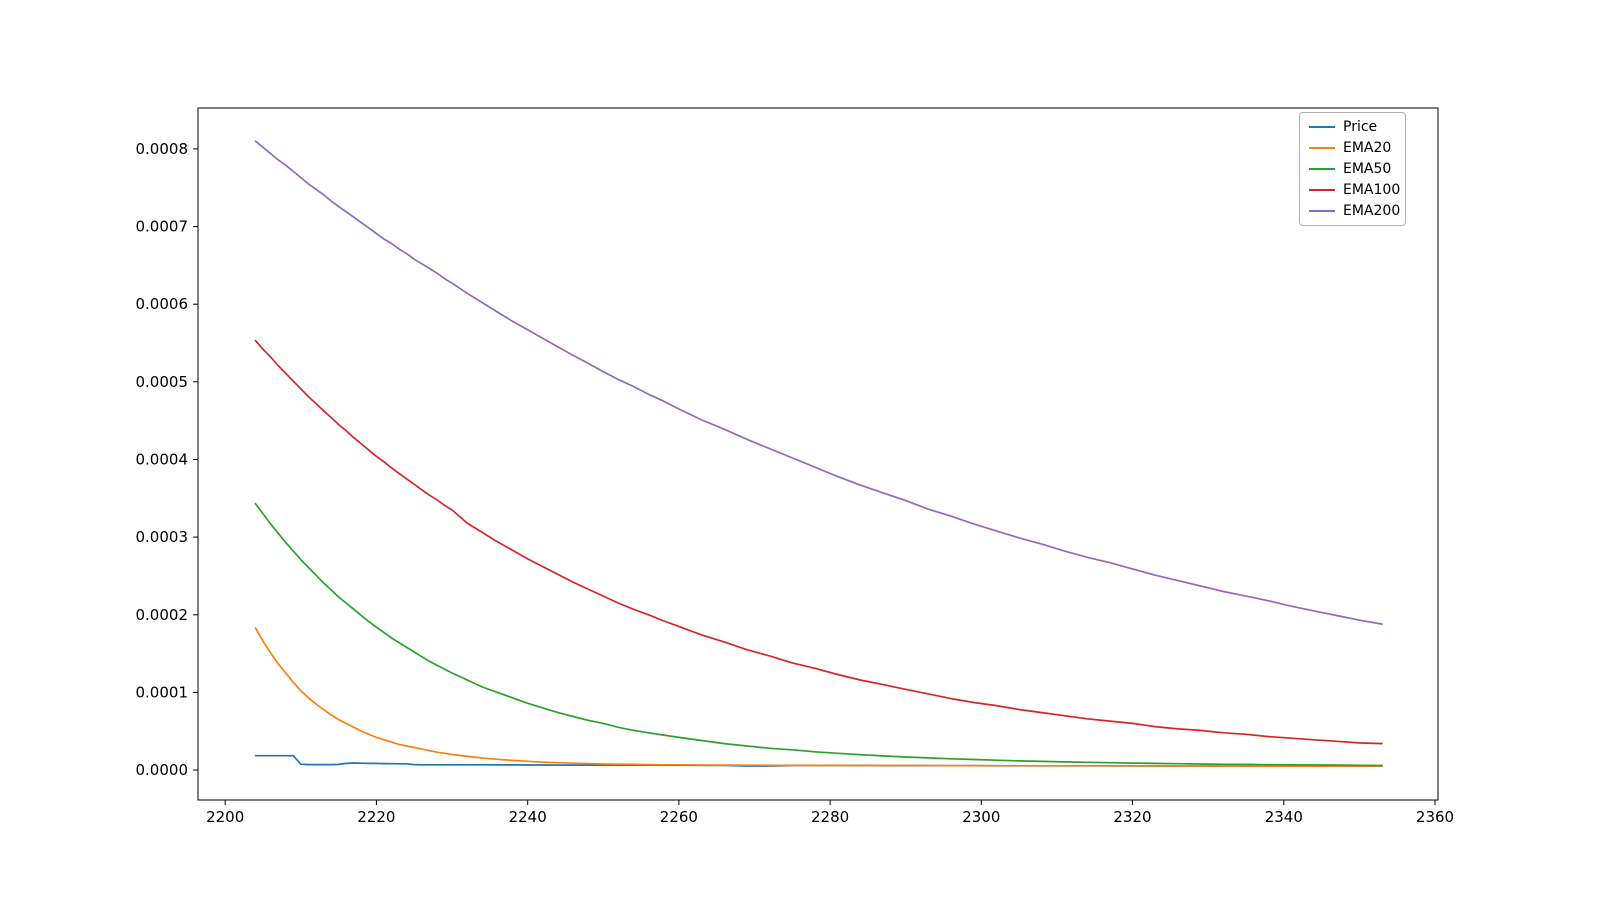 The width and height of the screenshot is (1600, 900). Describe the element at coordinates (1322, 127) in the screenshot. I see `legend-line-sample-price` at that location.